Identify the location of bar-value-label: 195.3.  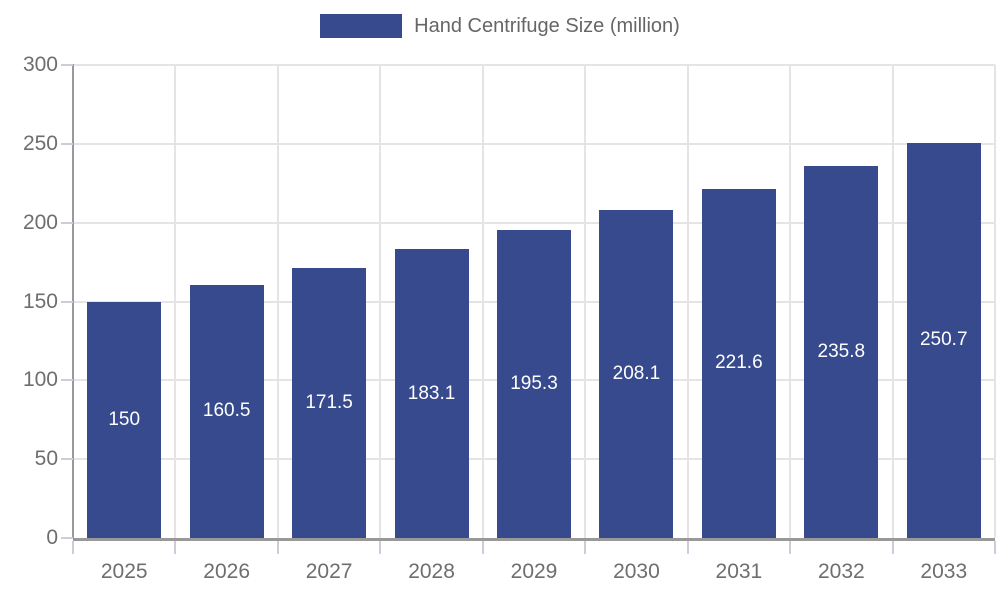
(534, 384).